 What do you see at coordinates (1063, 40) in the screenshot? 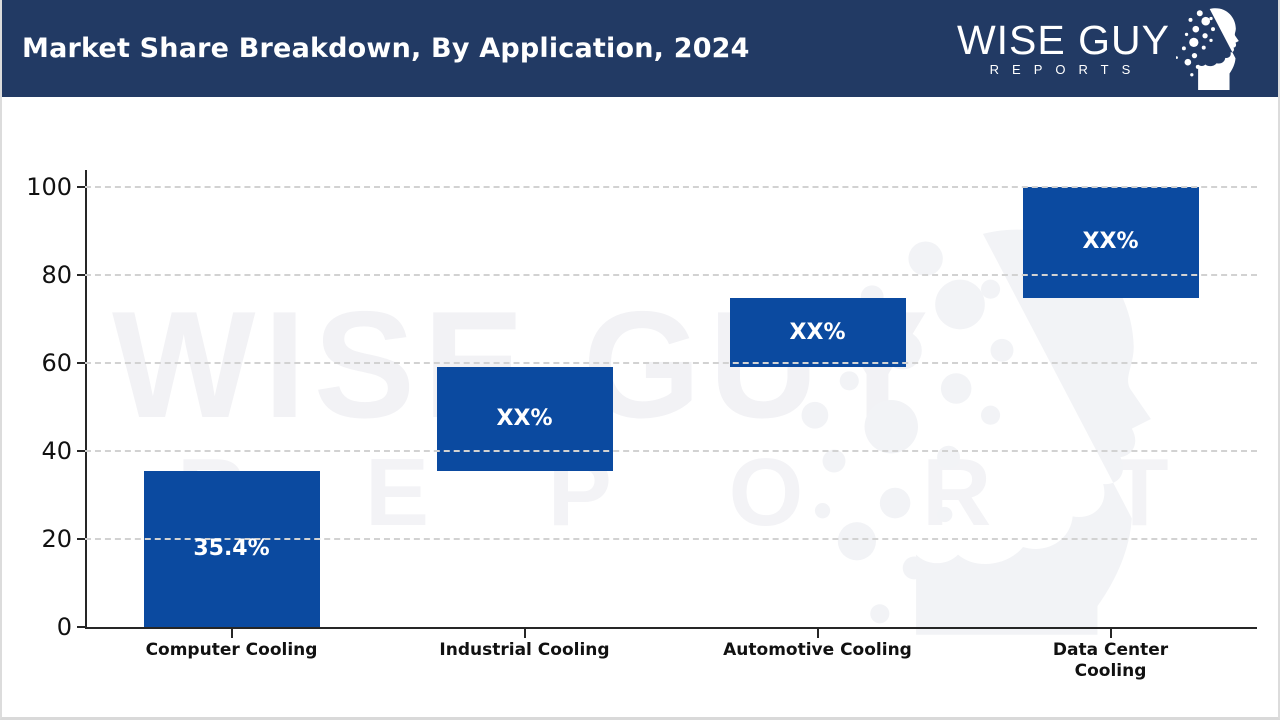
I see `logo-wordmark: WISE GUY` at bounding box center [1063, 40].